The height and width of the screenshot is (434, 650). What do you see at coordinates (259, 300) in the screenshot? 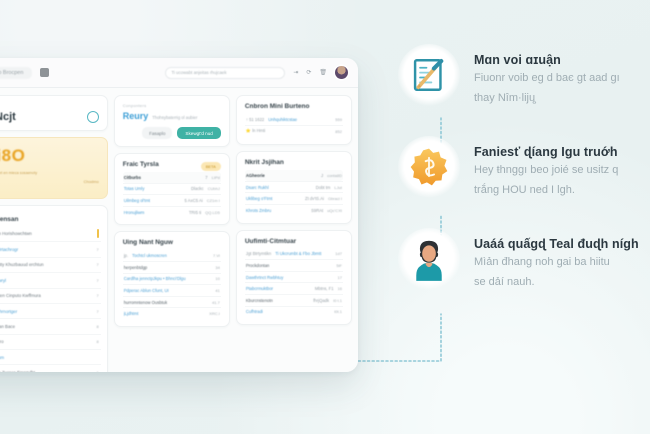
I see `cell: Kburcnstenotn` at bounding box center [259, 300].